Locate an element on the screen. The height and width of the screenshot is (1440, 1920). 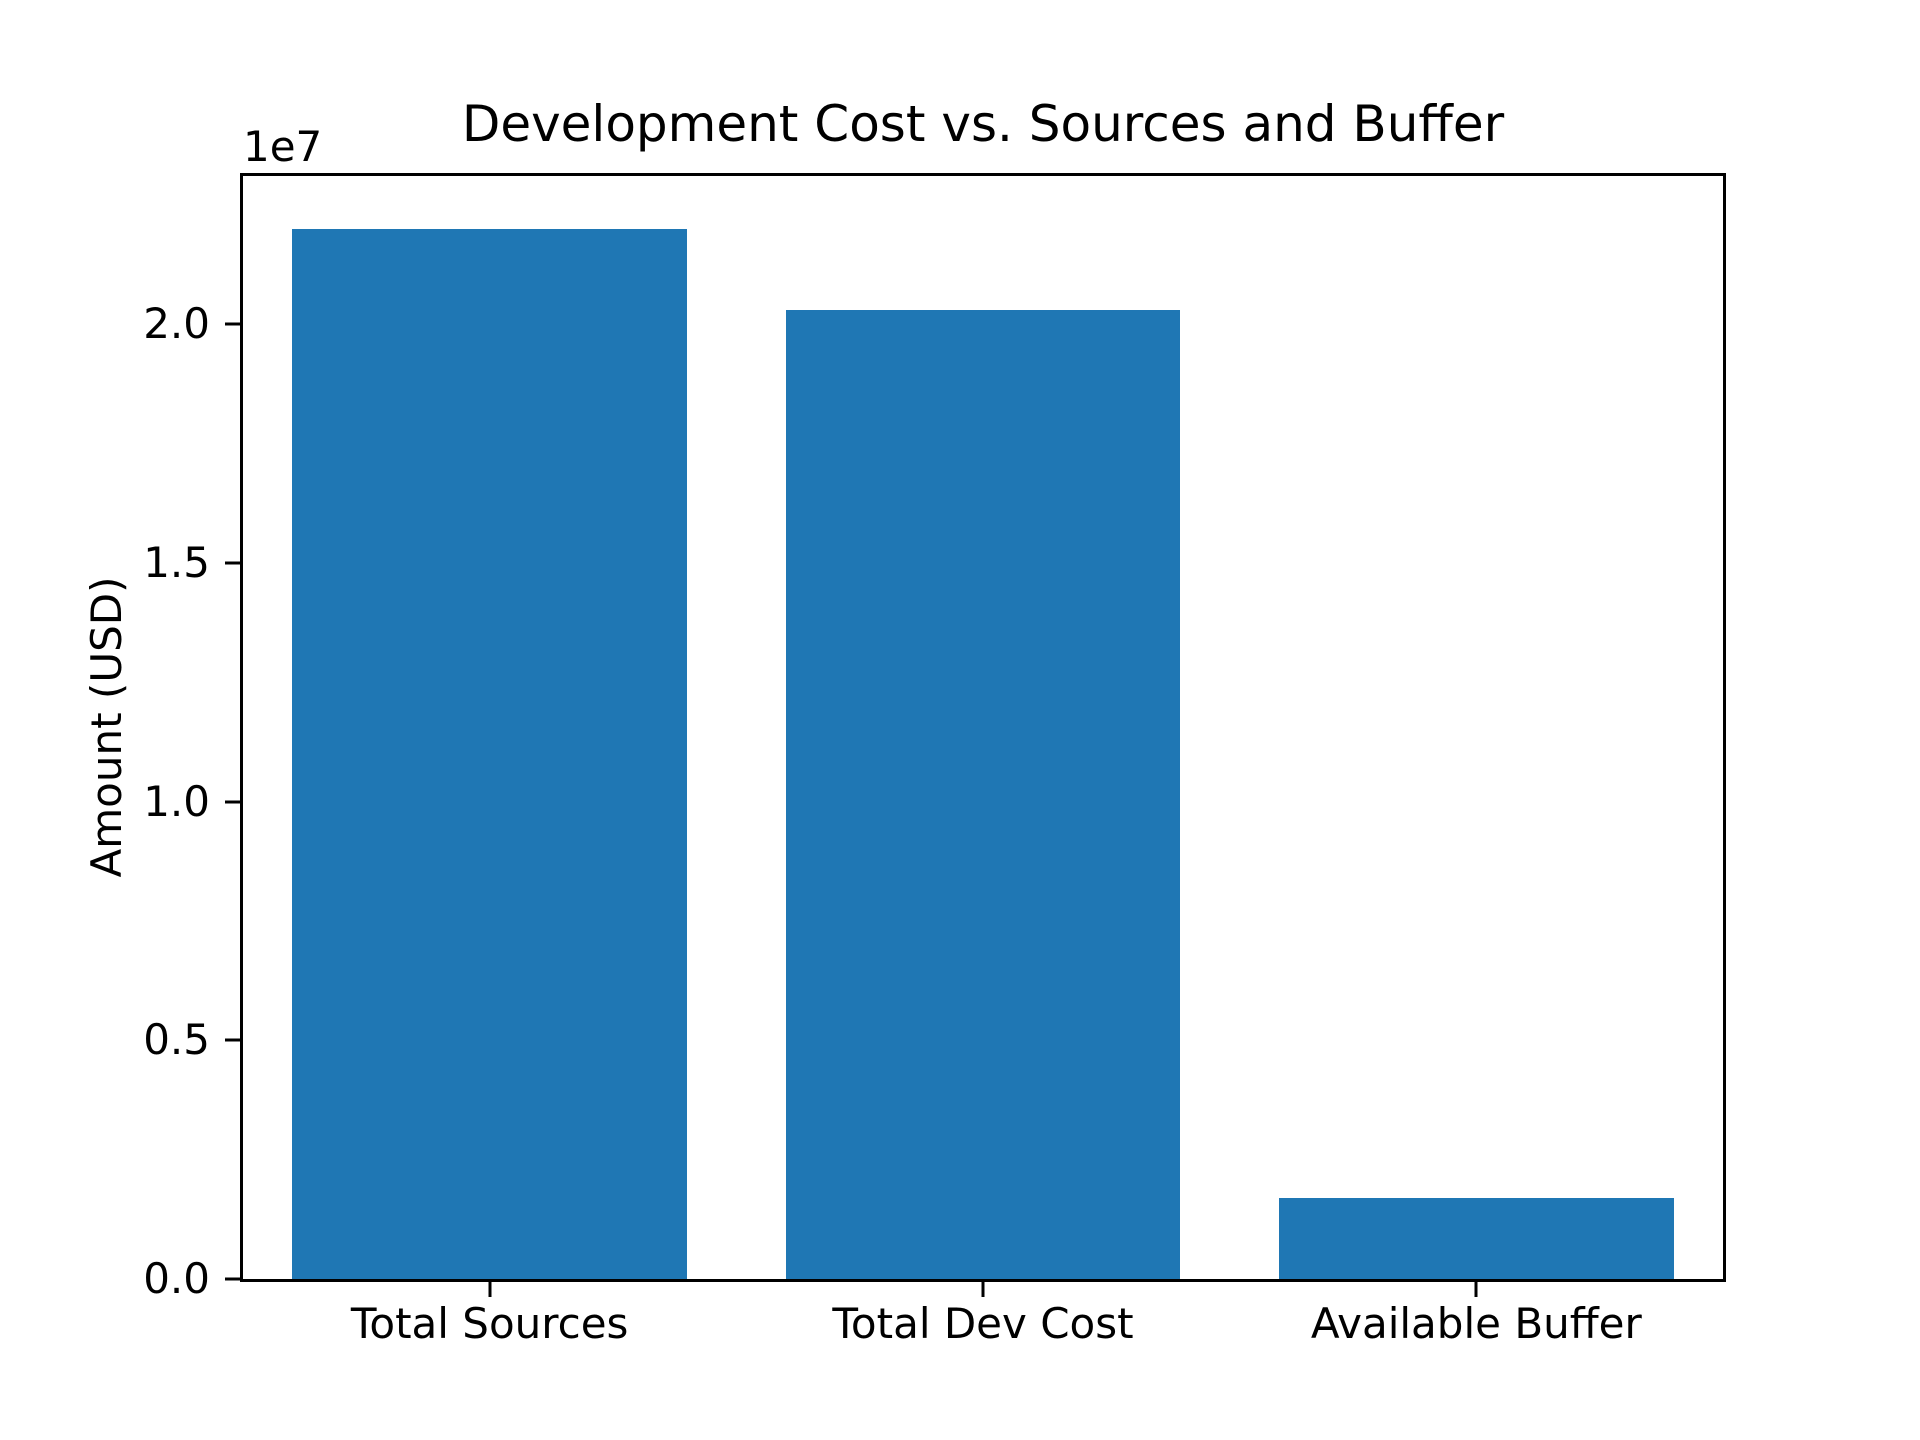
y-axis-offset-label: 1e7 is located at coordinates (283, 146).